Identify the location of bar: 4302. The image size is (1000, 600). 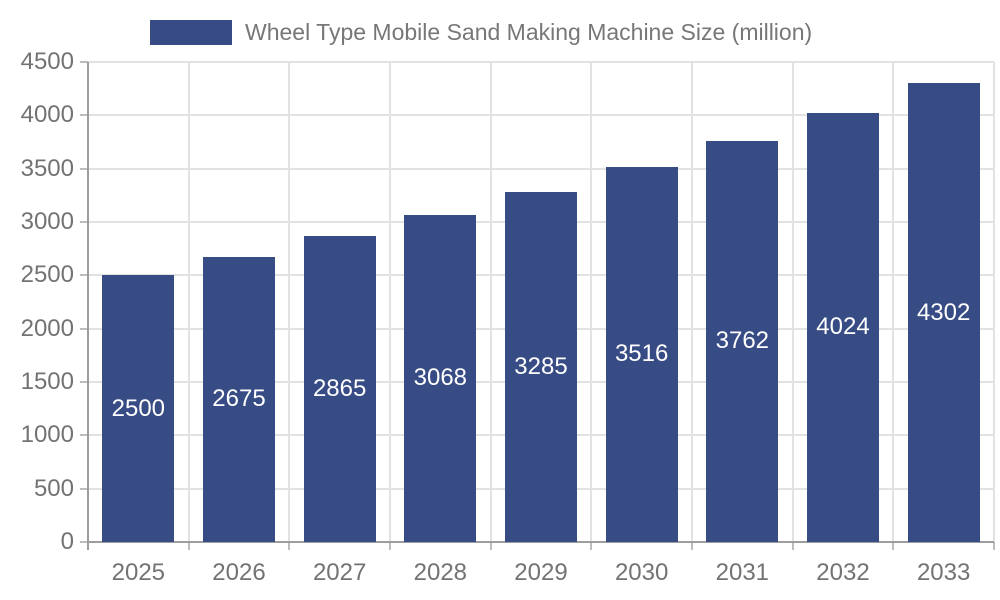
(943, 312).